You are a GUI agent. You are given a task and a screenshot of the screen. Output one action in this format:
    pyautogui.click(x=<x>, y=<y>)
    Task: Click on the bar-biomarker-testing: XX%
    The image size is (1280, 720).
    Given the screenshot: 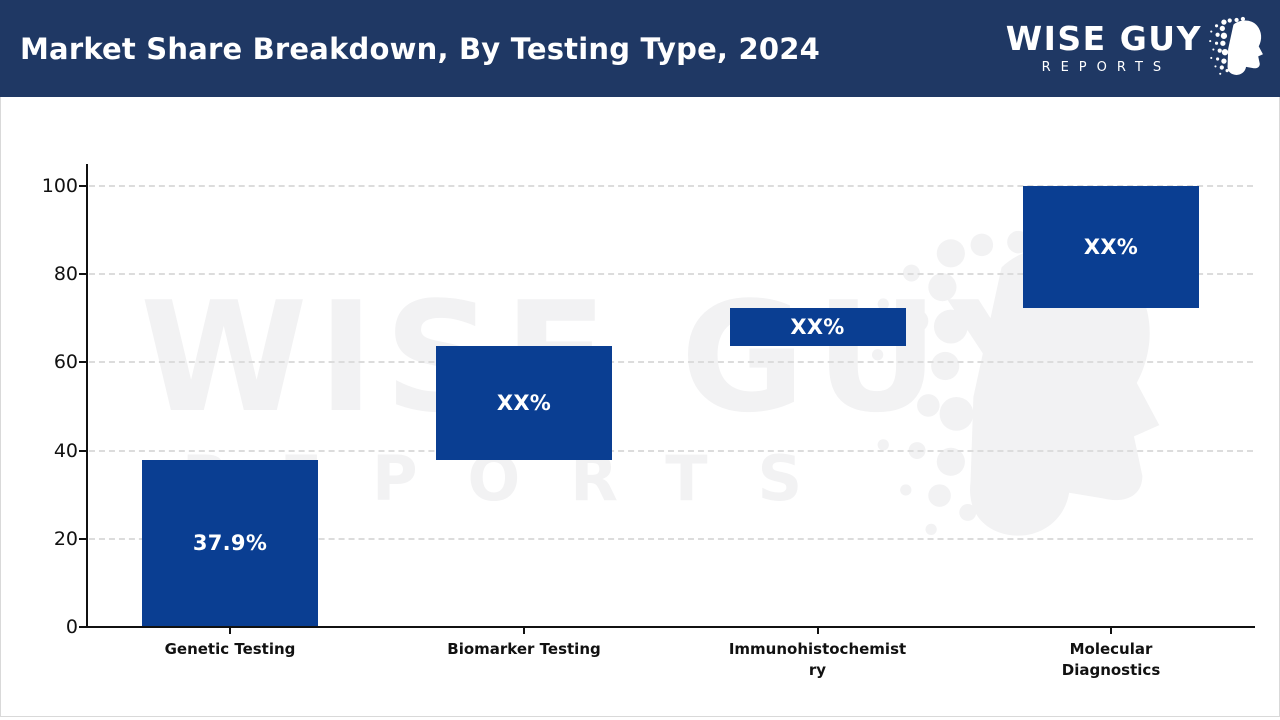 What is the action you would take?
    pyautogui.click(x=524, y=403)
    